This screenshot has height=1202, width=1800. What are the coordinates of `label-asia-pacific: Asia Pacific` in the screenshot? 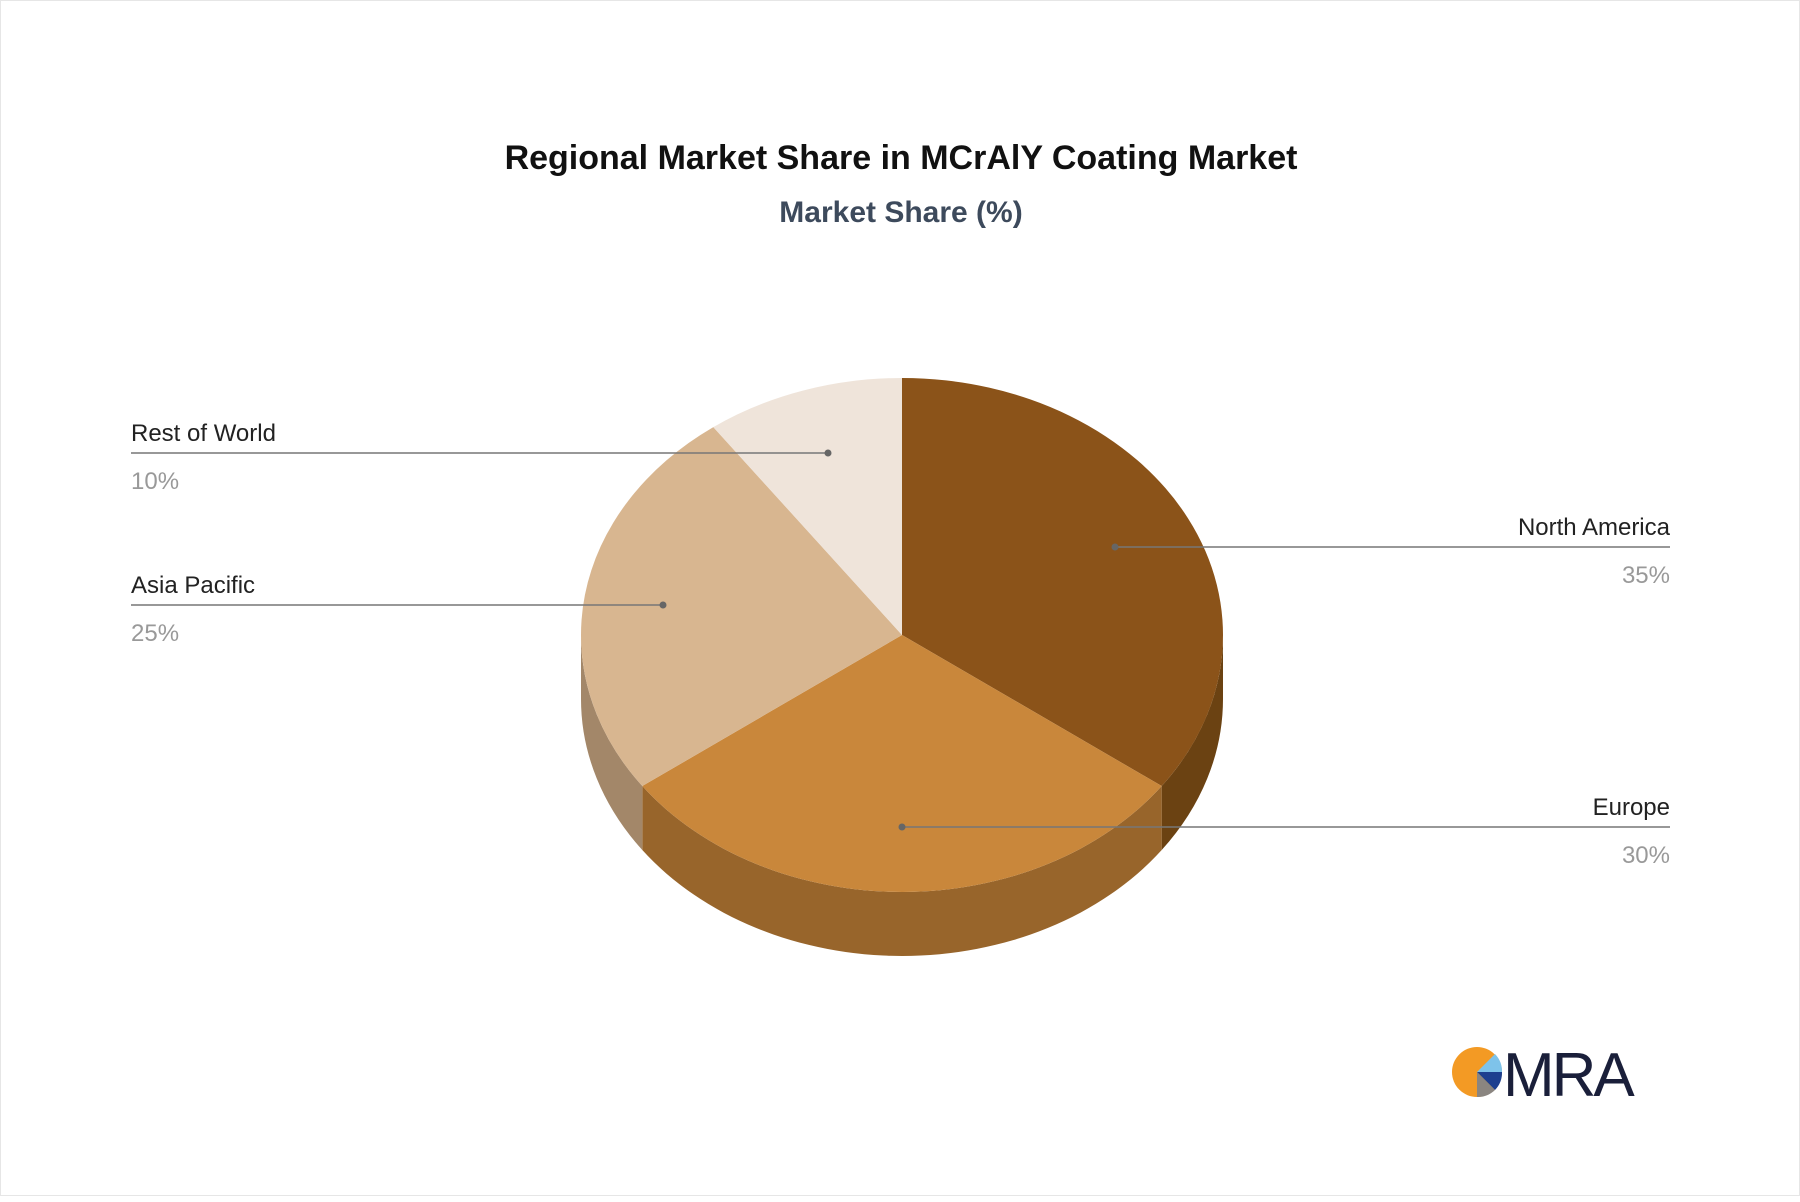 It's located at (193, 585).